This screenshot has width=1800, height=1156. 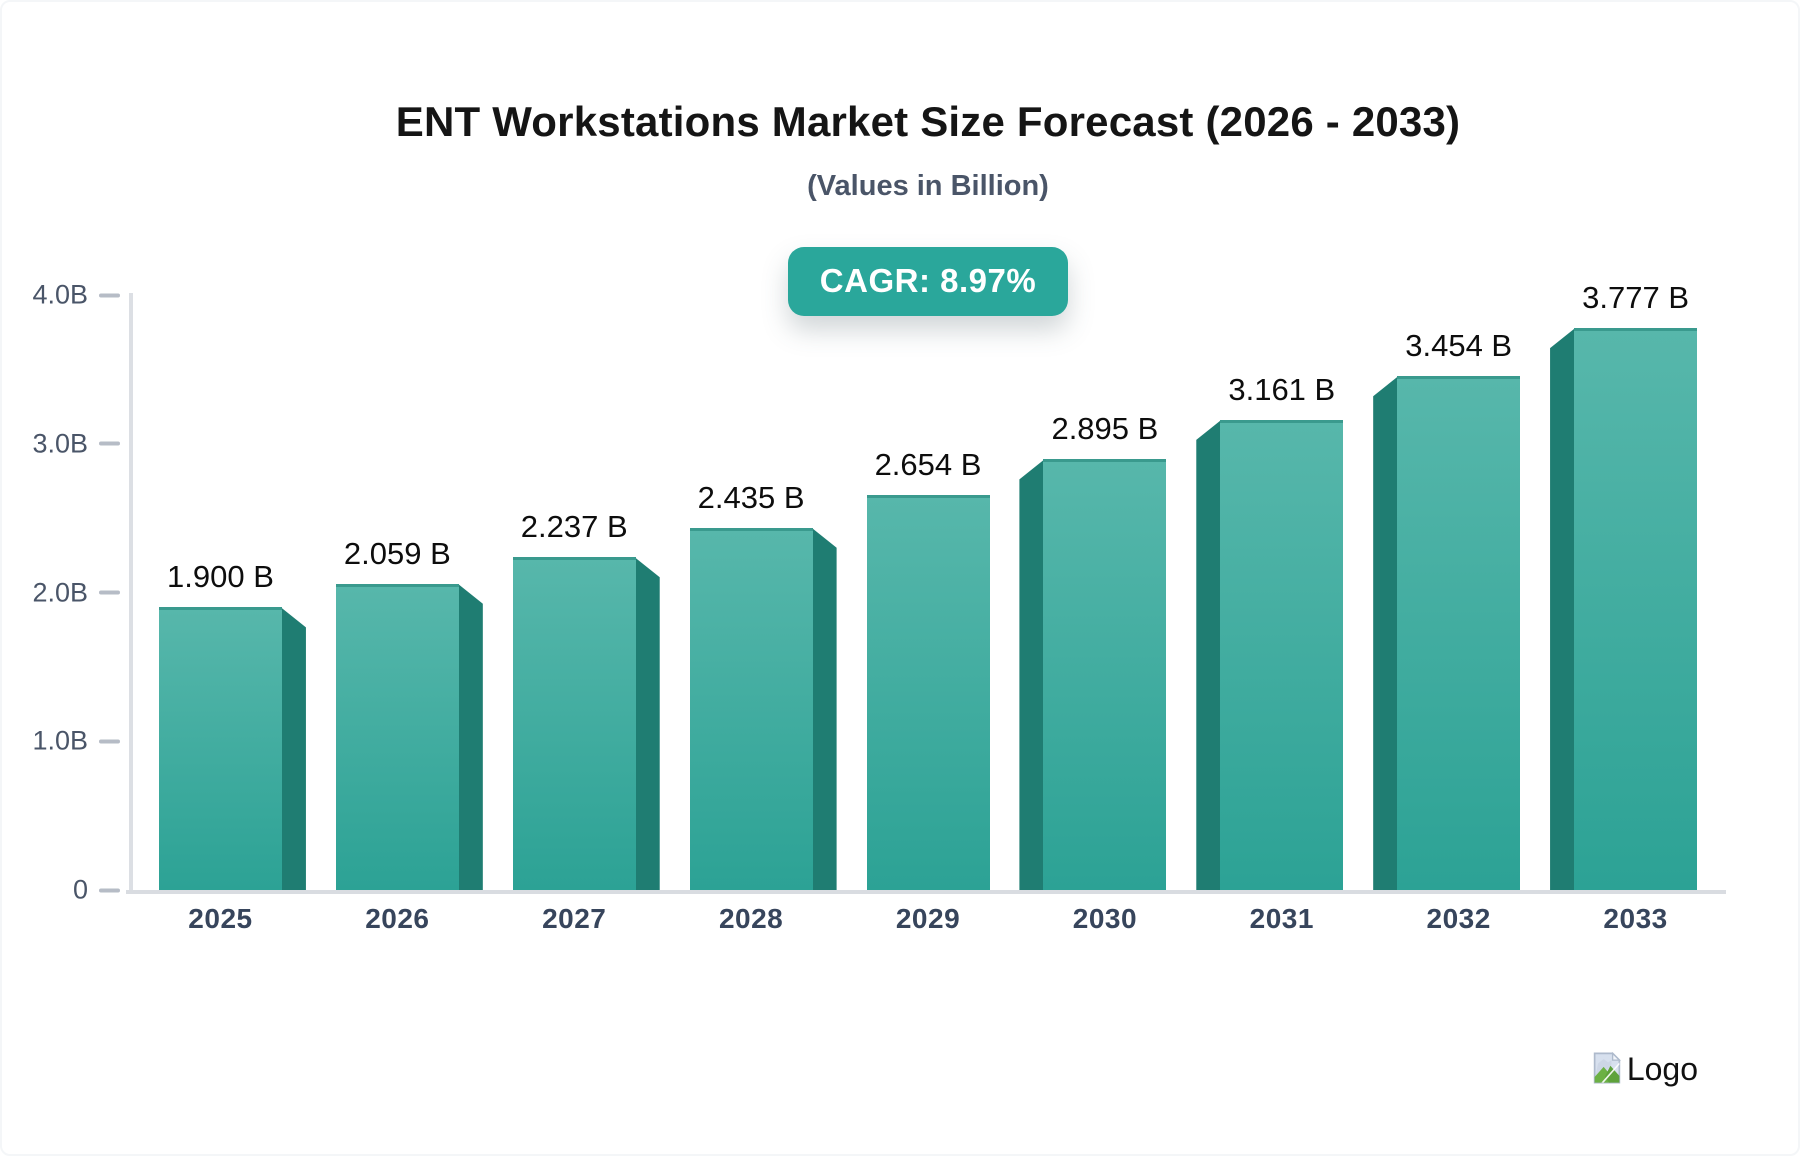 I want to click on bar-slot: 2.654 B, so click(x=928, y=592).